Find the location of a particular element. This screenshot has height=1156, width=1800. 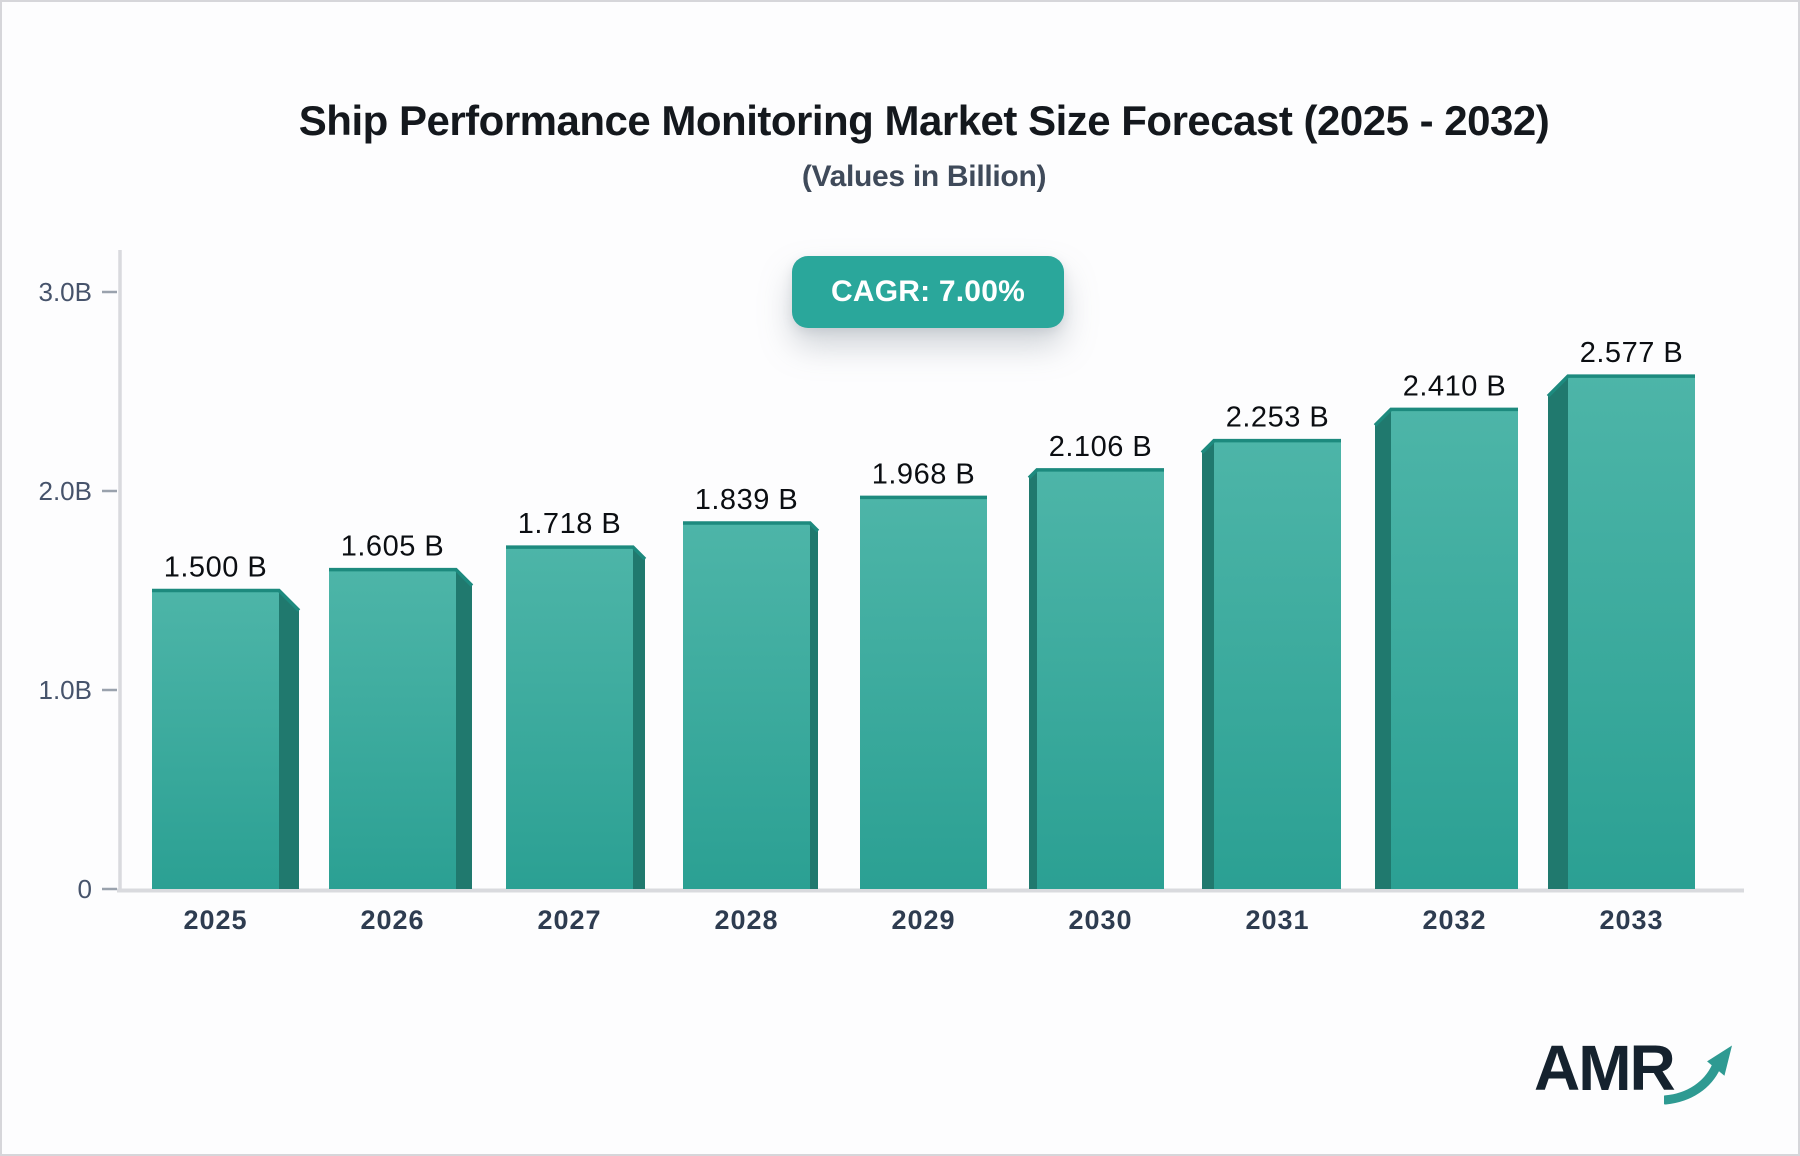

amr-logo-text: AMR is located at coordinates (1605, 1068).